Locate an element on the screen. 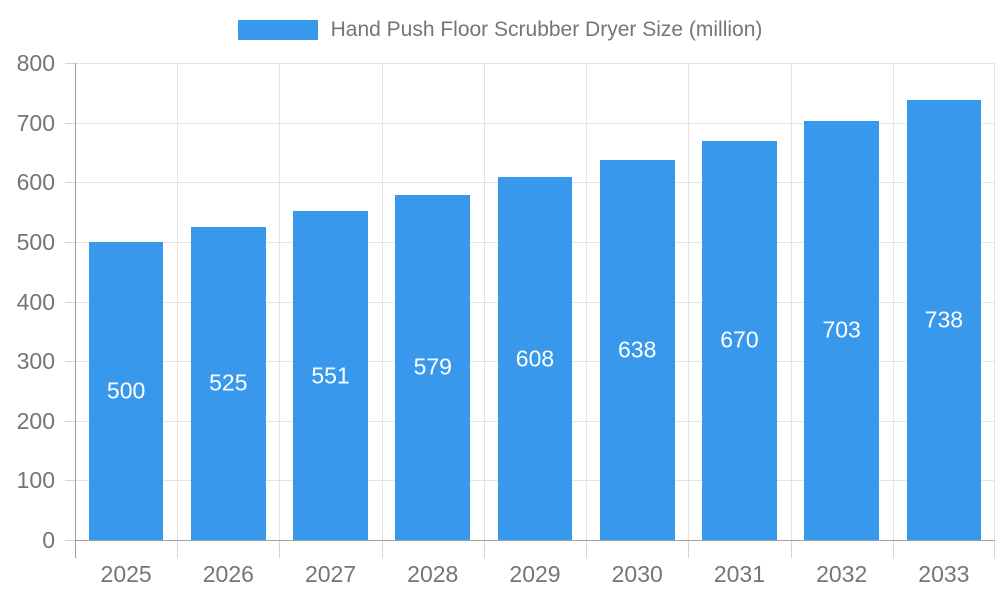 This screenshot has width=1000, height=600. x-axis-label-2028: 2028 is located at coordinates (433, 574).